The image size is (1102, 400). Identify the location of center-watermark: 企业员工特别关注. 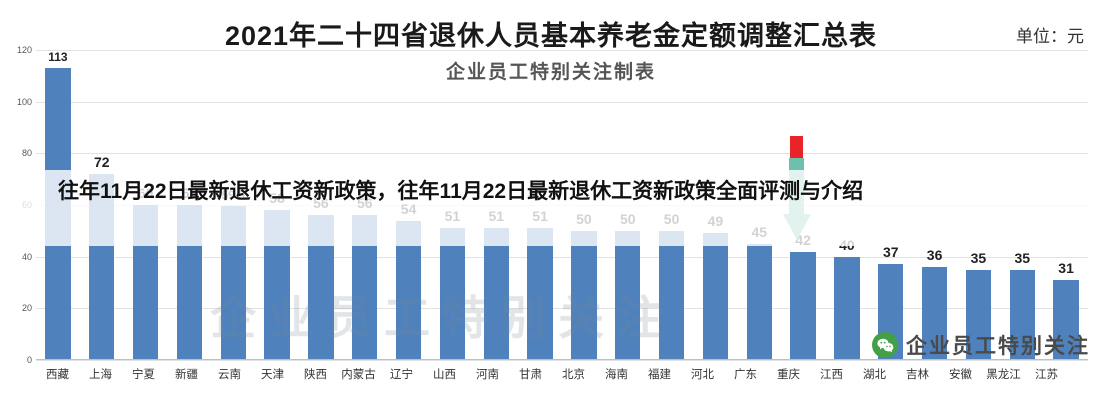
(442, 318).